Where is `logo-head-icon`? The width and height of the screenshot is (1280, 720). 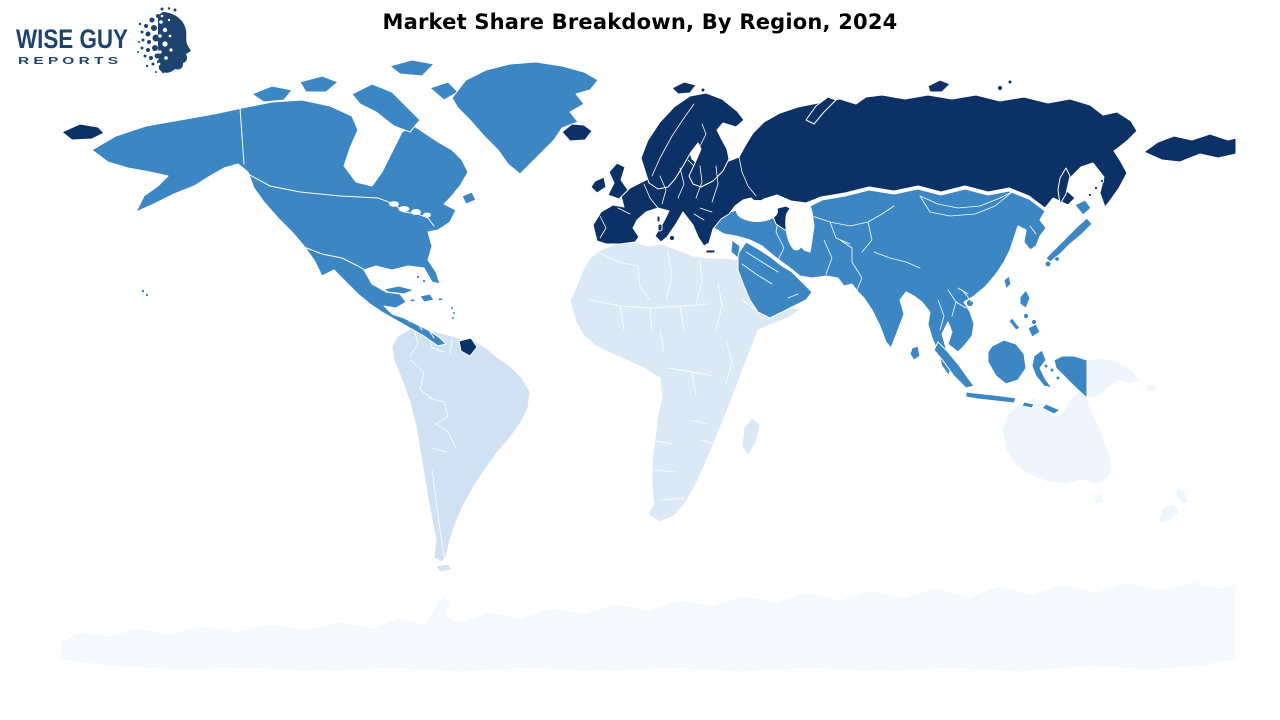 logo-head-icon is located at coordinates (164, 40).